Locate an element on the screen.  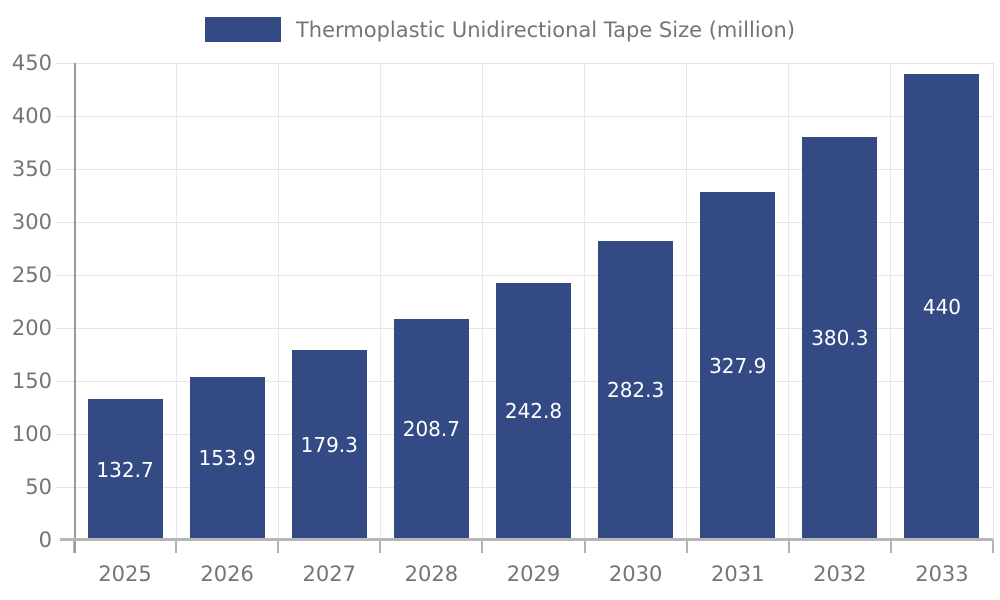
y-axis-tick-label-50: 50 is located at coordinates (38, 487).